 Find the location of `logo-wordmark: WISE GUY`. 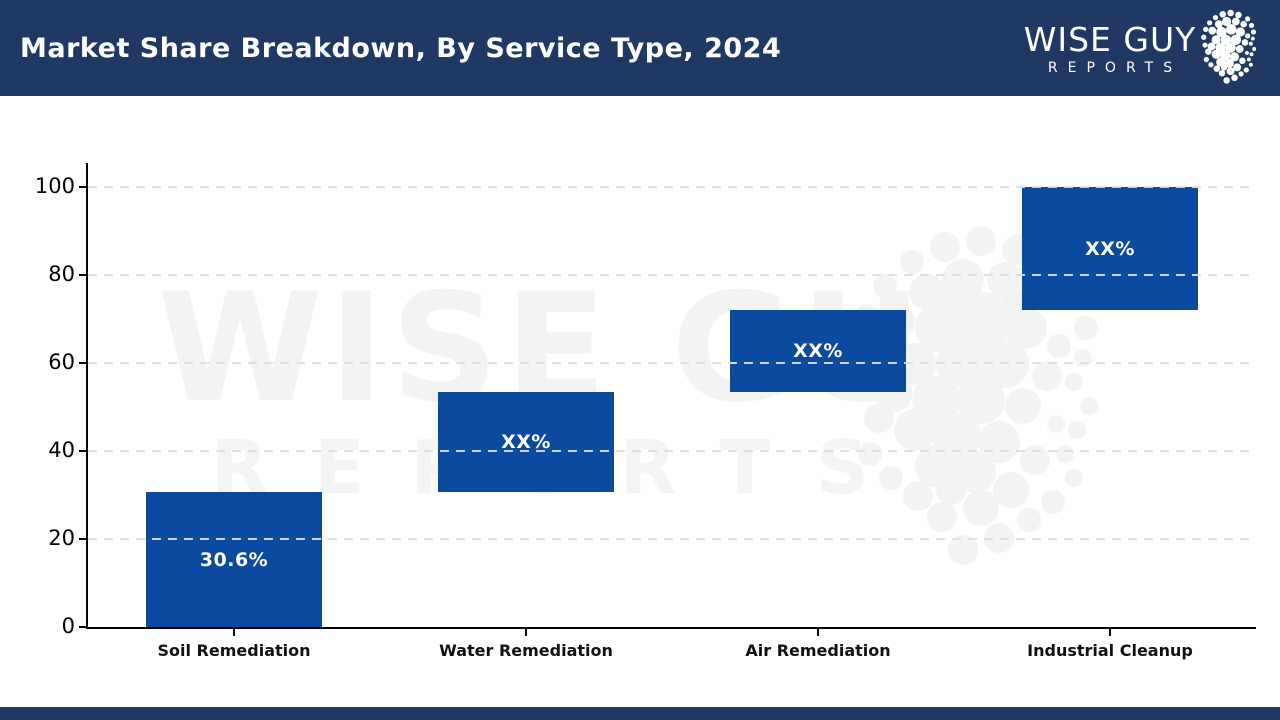

logo-wordmark: WISE GUY is located at coordinates (1110, 39).